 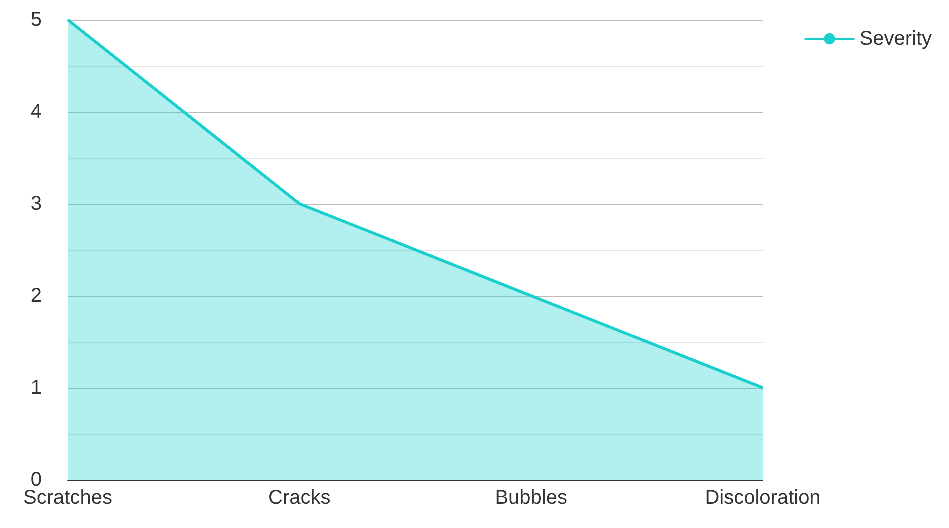 I want to click on y-tick-label: 4, so click(x=36, y=112).